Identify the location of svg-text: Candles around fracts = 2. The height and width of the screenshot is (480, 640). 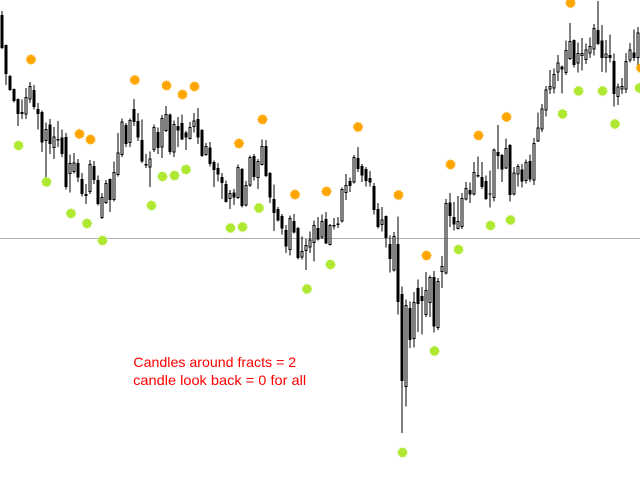
(214, 362).